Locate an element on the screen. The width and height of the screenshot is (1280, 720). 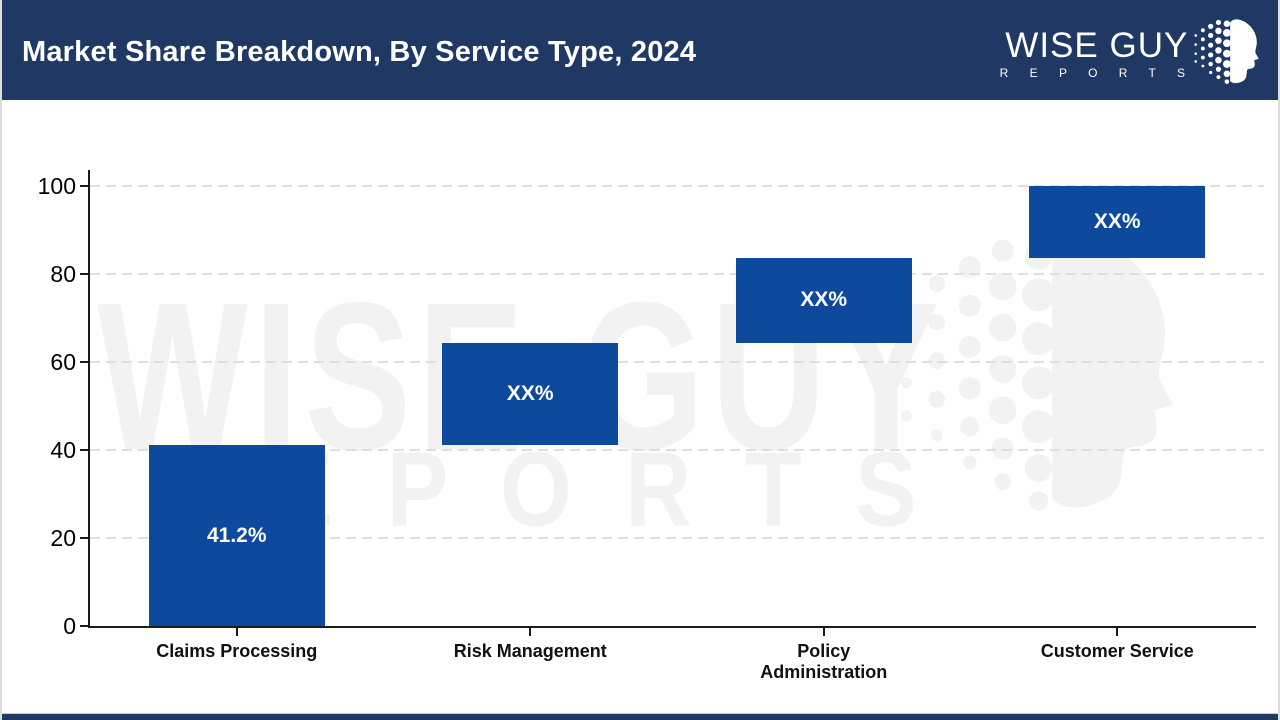
y-tick-label: 80 is located at coordinates (63, 274).